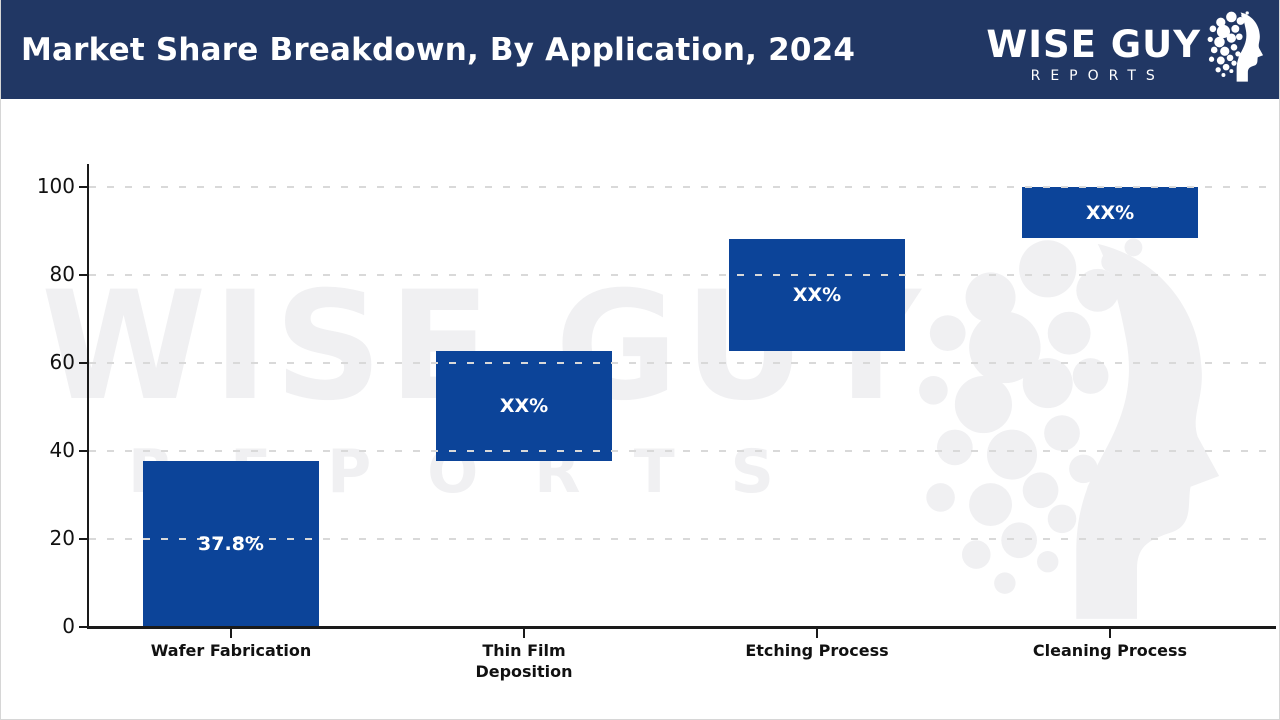 The width and height of the screenshot is (1280, 720). I want to click on logo-sub-text: REPORTS, so click(1097, 76).